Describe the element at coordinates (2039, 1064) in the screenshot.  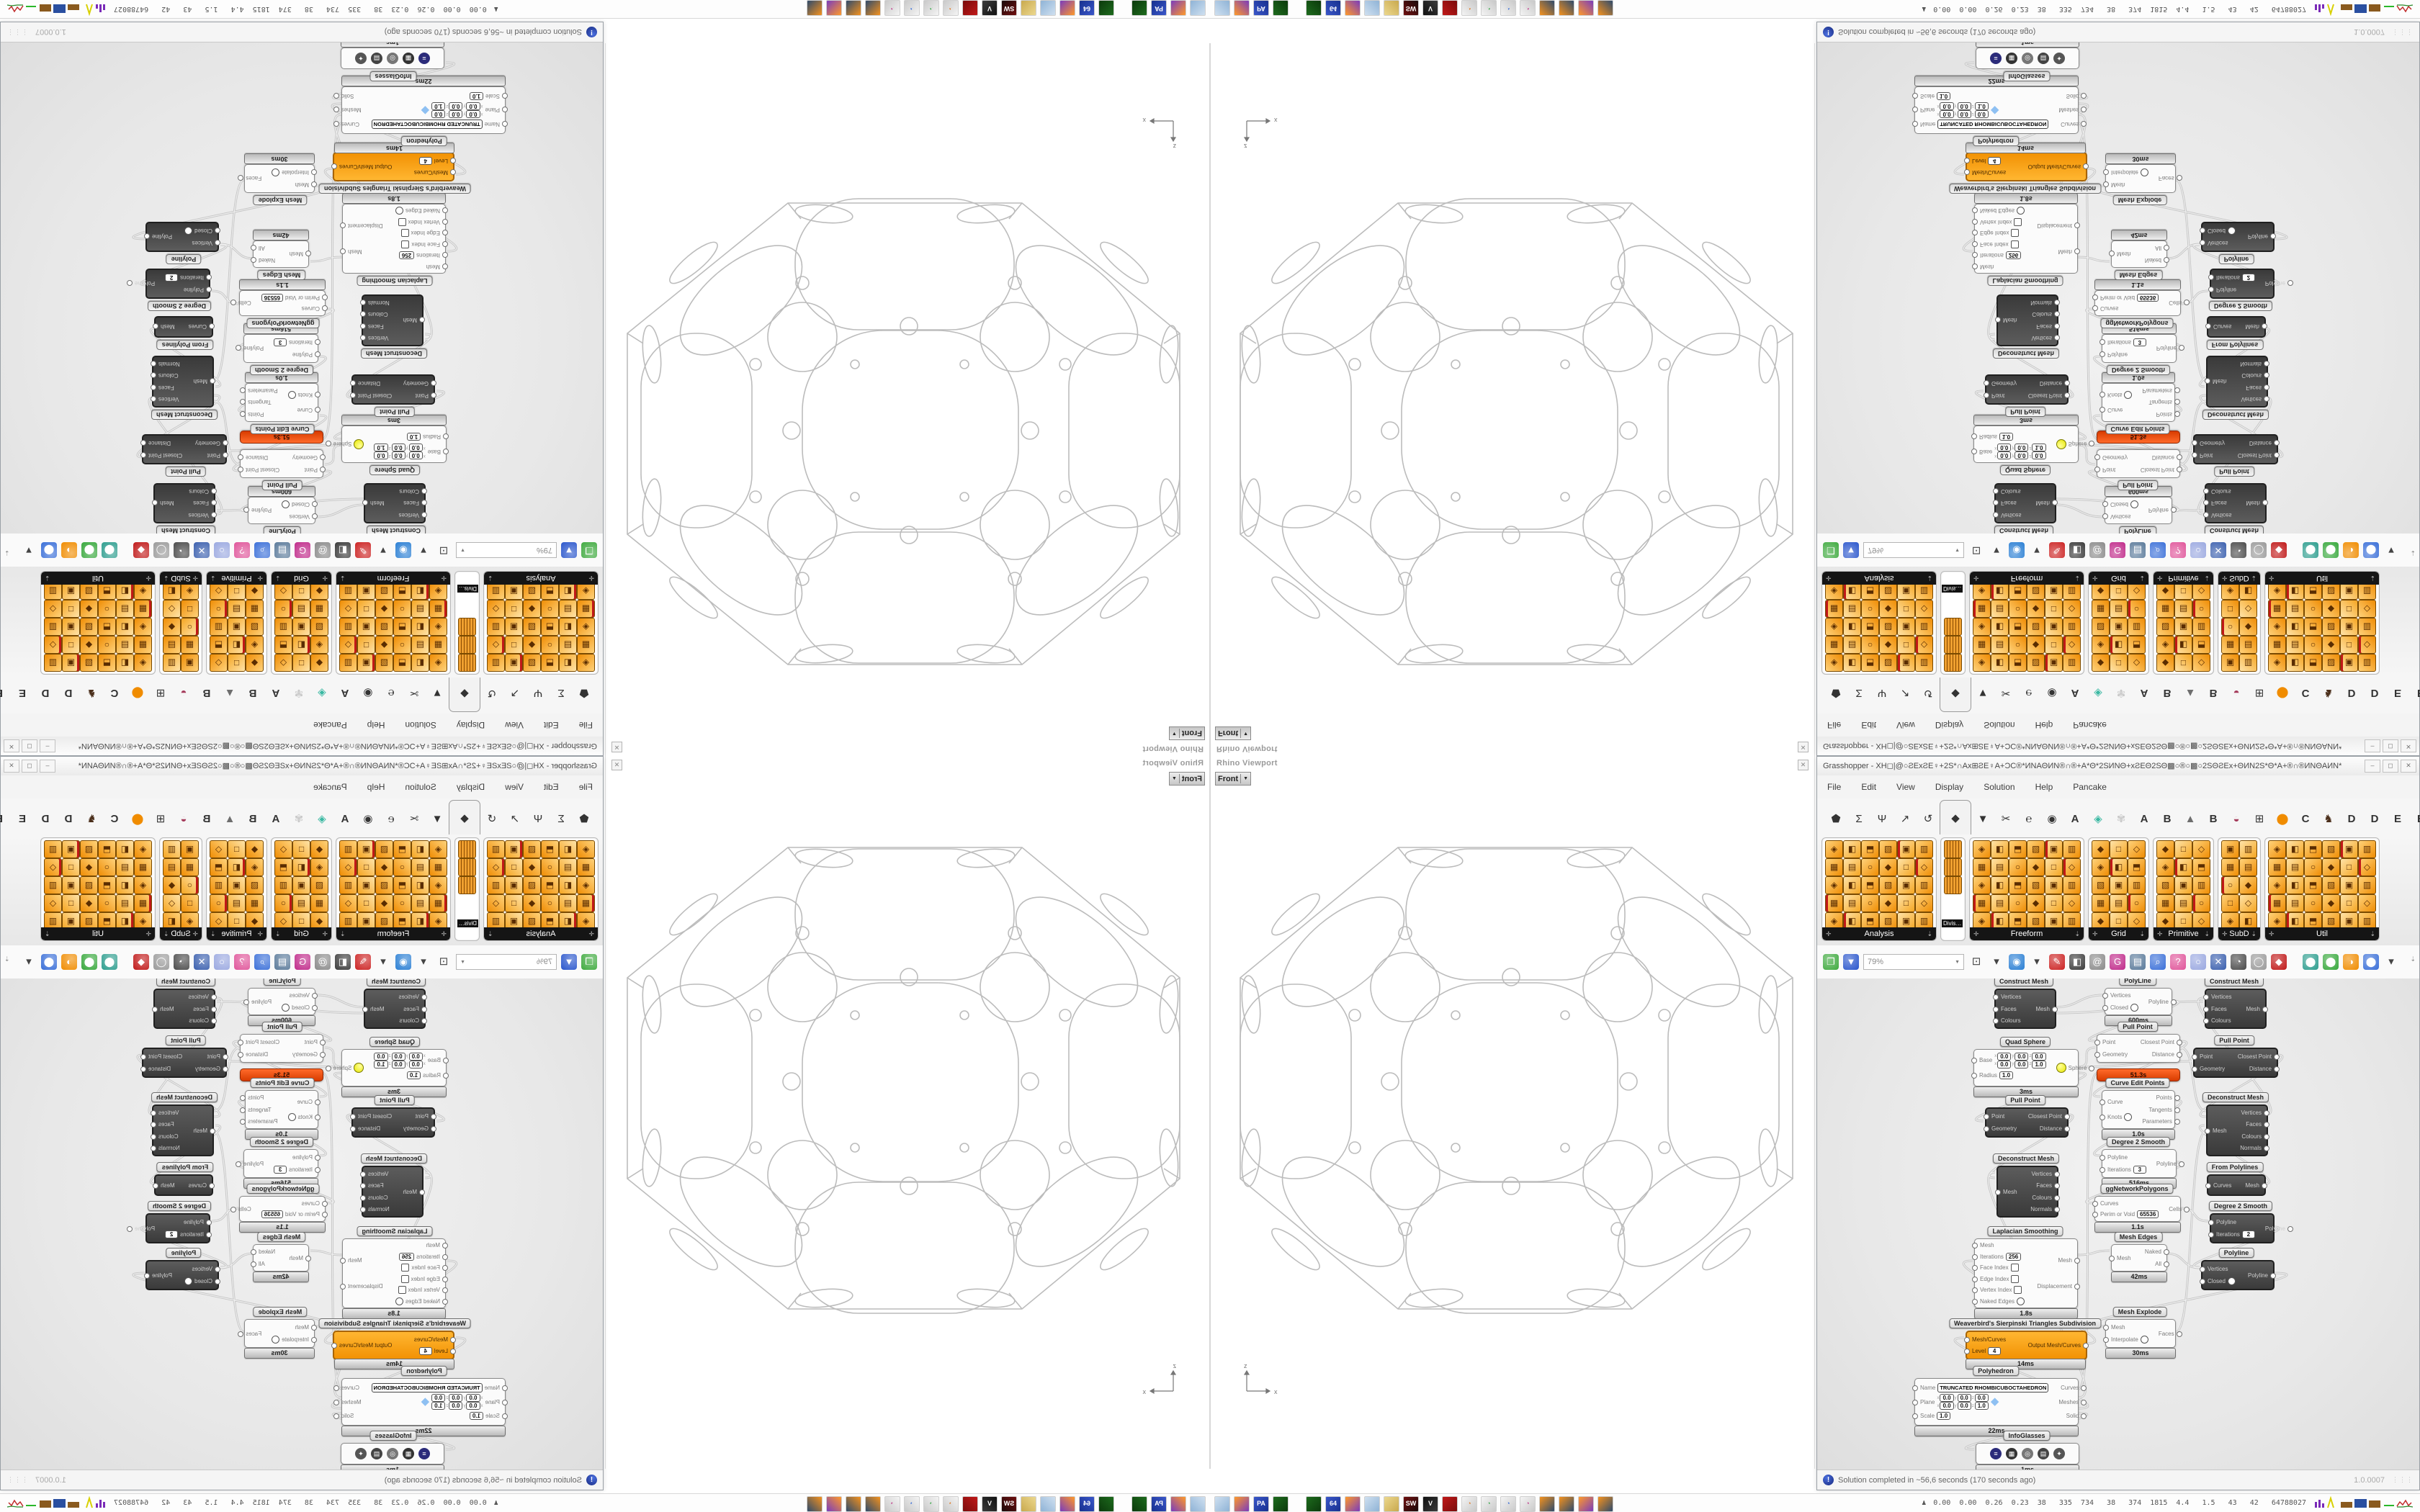
I see `vector-chip: 1.0` at that location.